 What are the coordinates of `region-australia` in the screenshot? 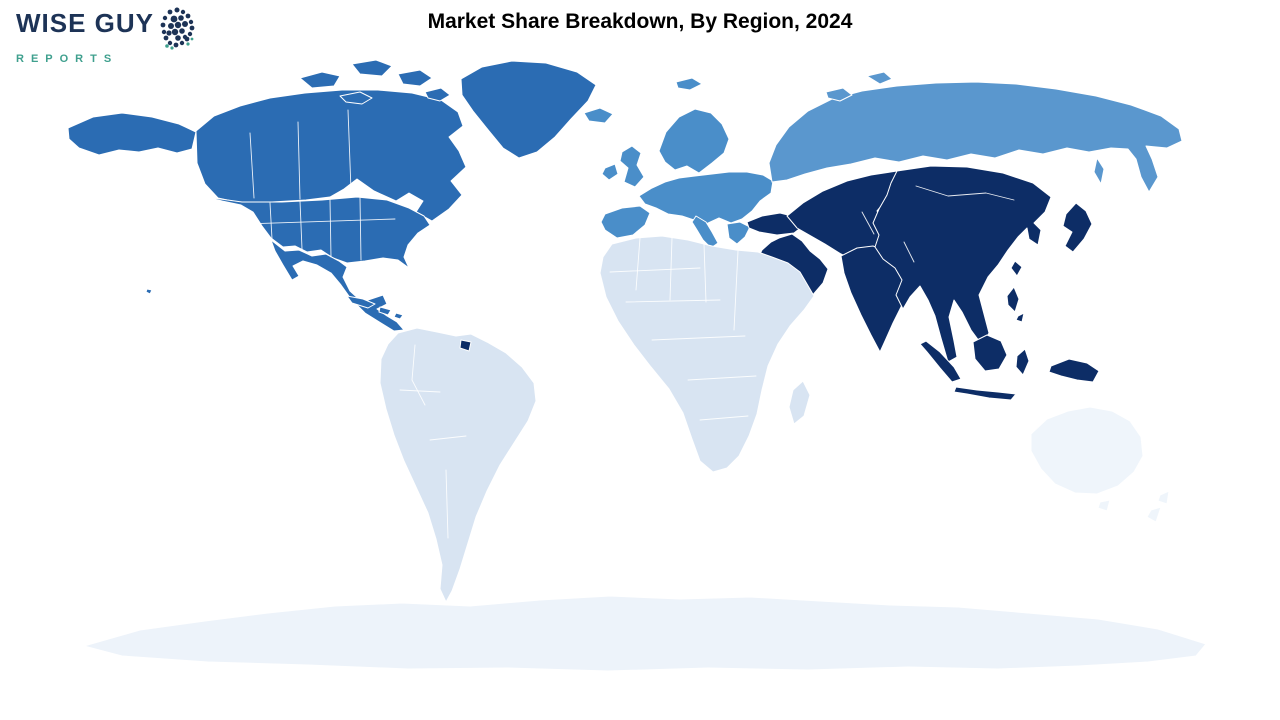 It's located at (1087, 450).